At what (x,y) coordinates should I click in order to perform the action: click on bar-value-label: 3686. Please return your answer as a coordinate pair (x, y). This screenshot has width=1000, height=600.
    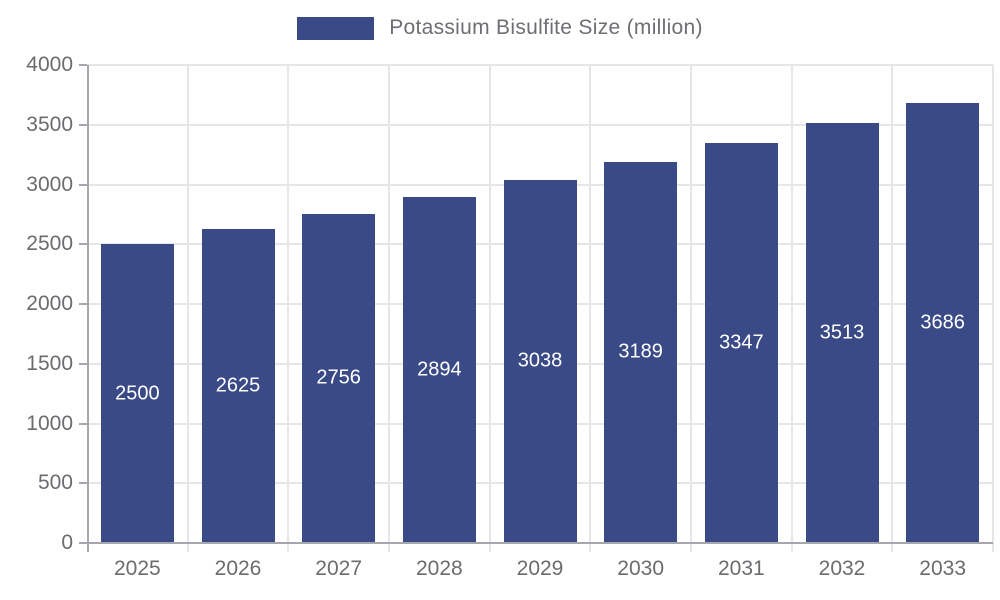
    Looking at the image, I should click on (942, 322).